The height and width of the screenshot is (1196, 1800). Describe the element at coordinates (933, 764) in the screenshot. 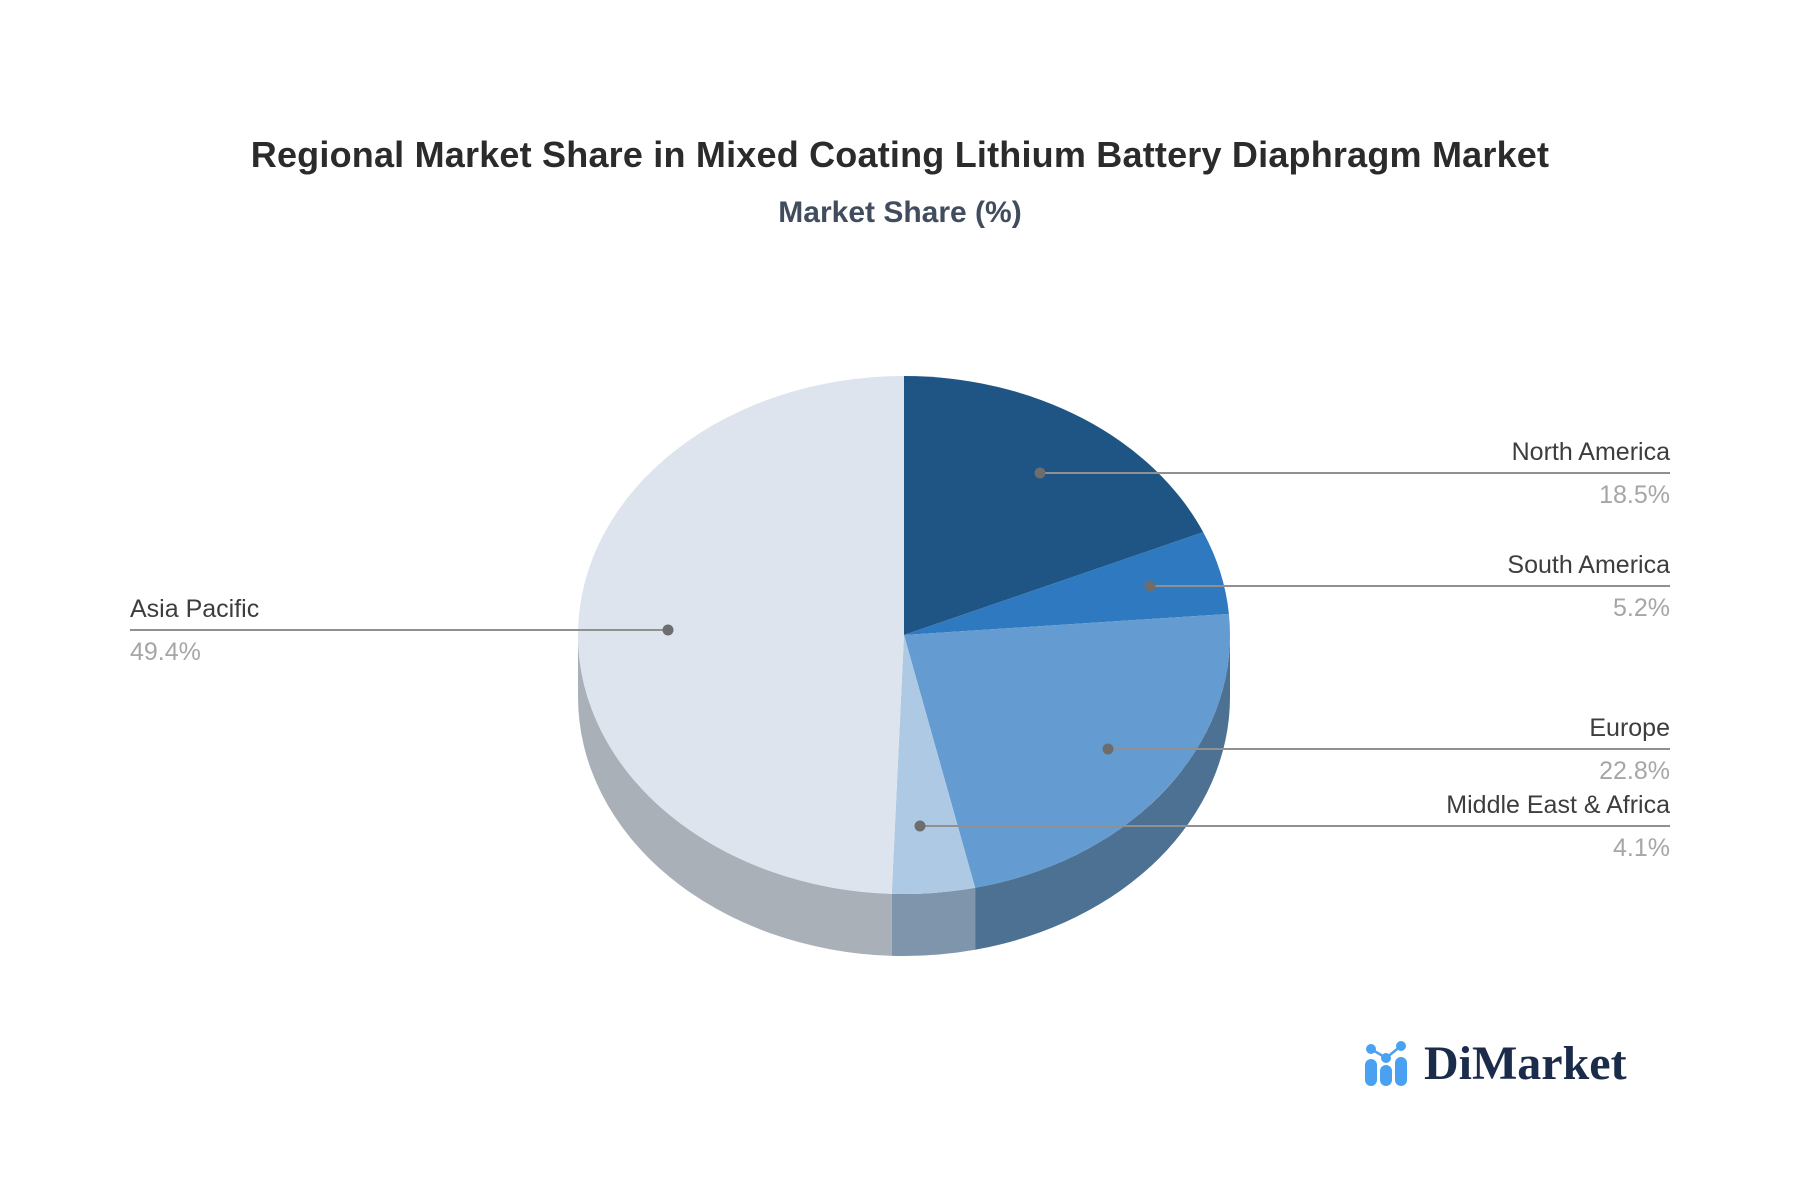

I see `pie-slice-middle-east-africa` at that location.